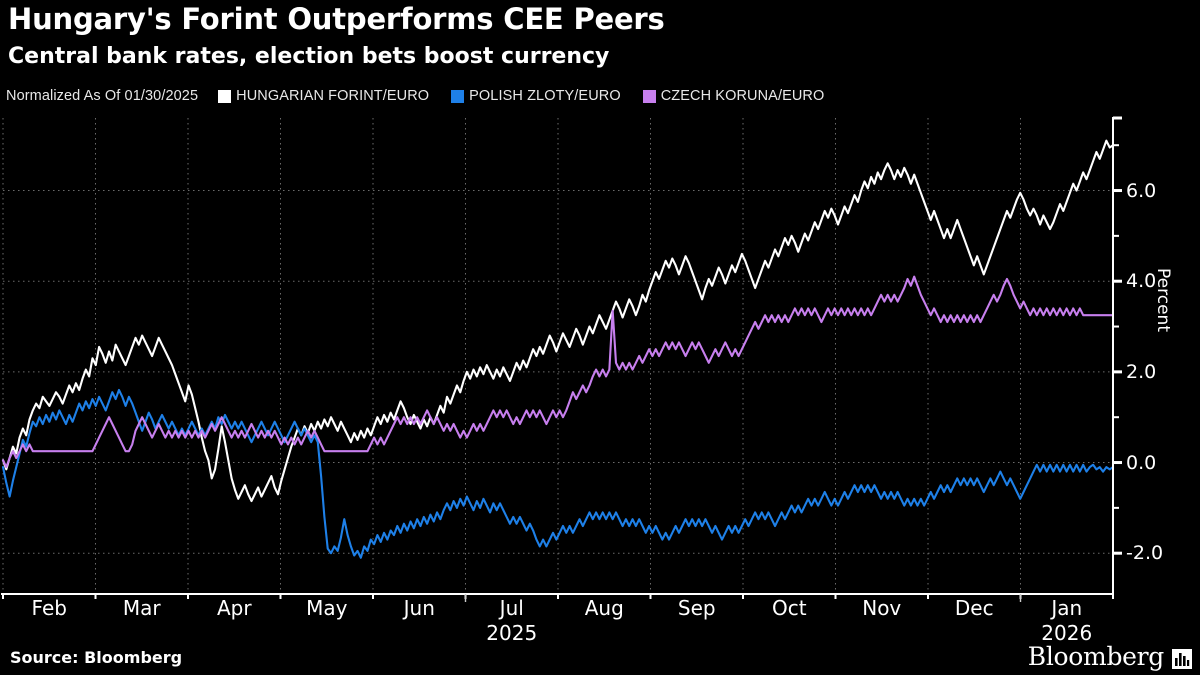 The width and height of the screenshot is (1200, 675). Describe the element at coordinates (1141, 462) in the screenshot. I see `y-tick-label: 0.0` at that location.